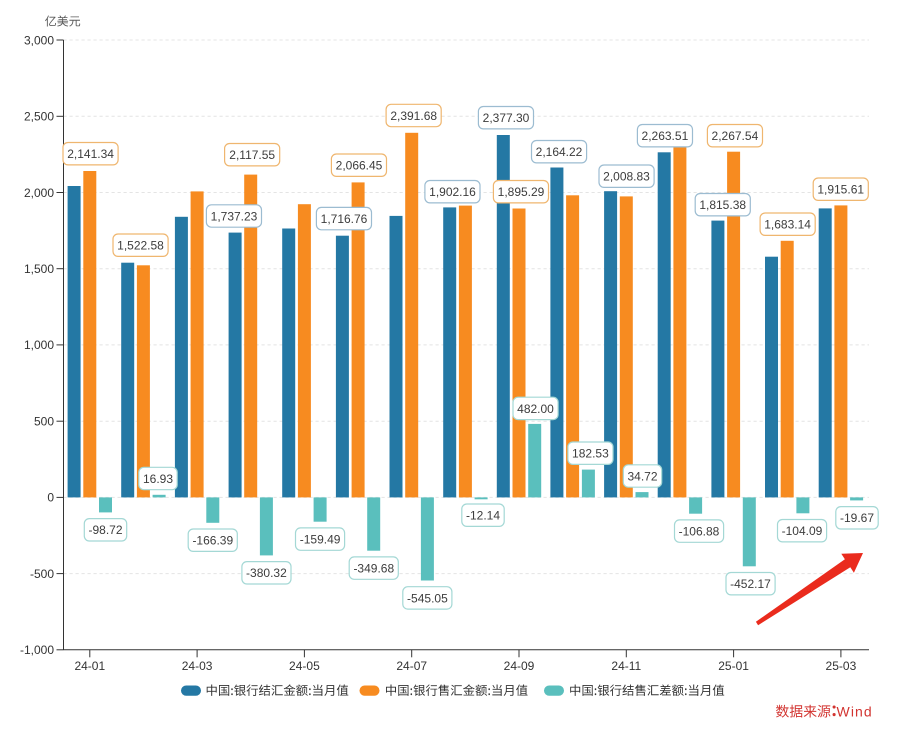  I want to click on svg-text: 1,500, so click(39, 269).